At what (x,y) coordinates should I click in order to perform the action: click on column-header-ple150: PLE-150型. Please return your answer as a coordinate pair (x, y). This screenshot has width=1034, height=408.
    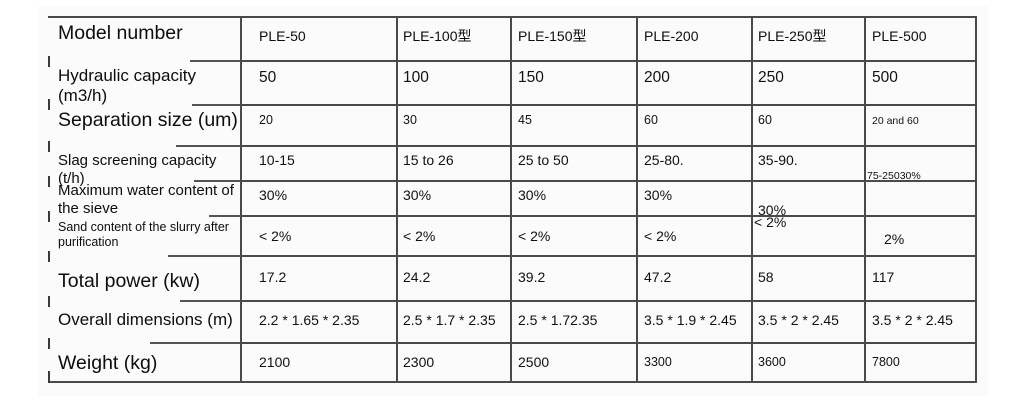
    Looking at the image, I should click on (552, 36).